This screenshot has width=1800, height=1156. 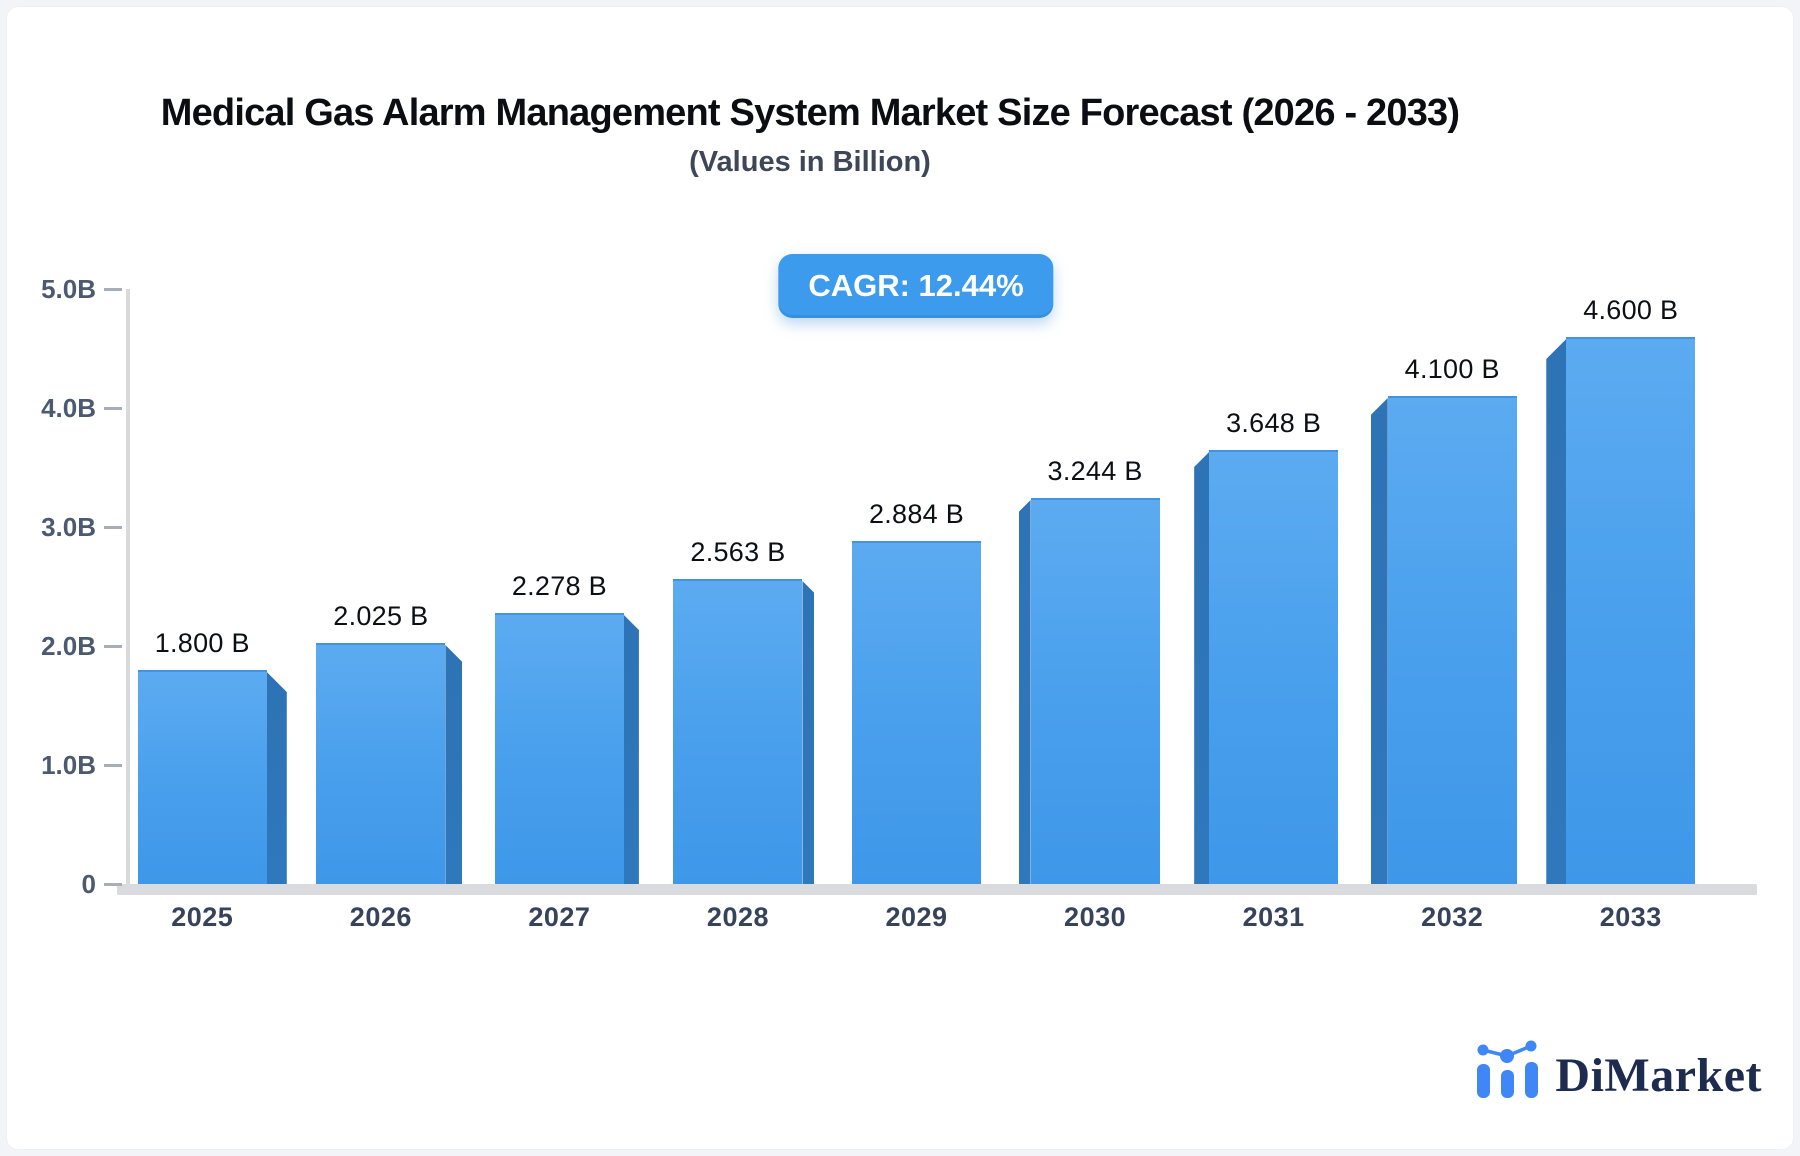 What do you see at coordinates (1658, 1075) in the screenshot?
I see `brand-name: DiMarket` at bounding box center [1658, 1075].